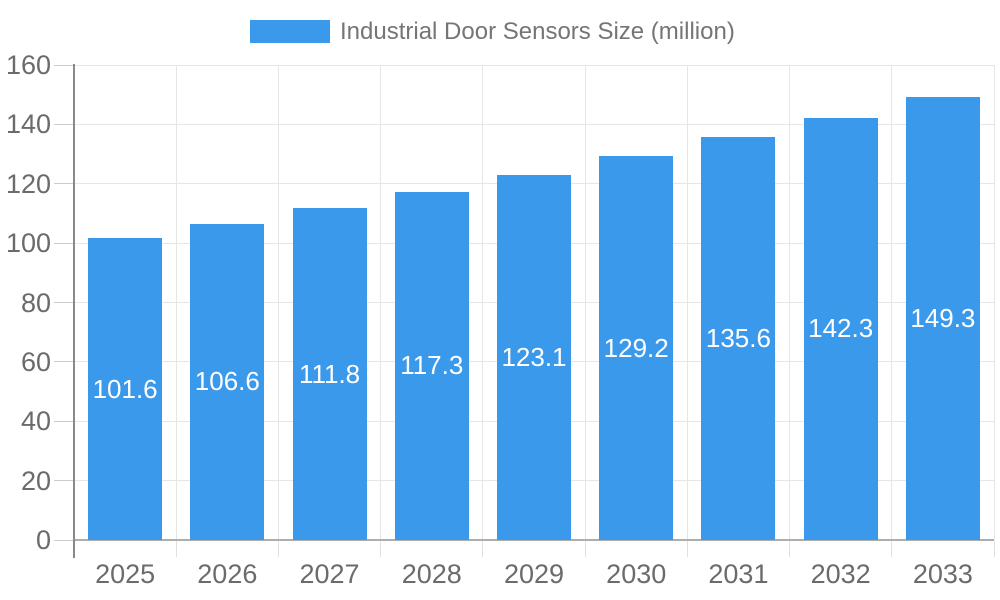 The image size is (1000, 600). I want to click on legend-label: Industrial Door Sensors Size (million), so click(537, 31).